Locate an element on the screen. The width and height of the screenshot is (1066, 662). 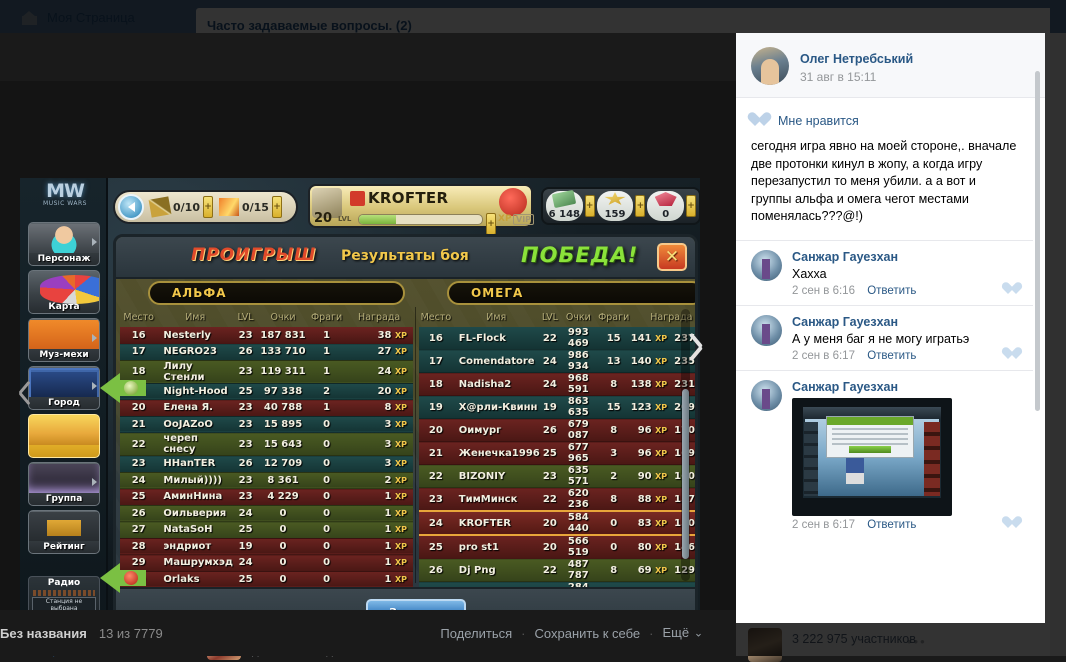
cash-value: 6 148 is located at coordinates (564, 214).